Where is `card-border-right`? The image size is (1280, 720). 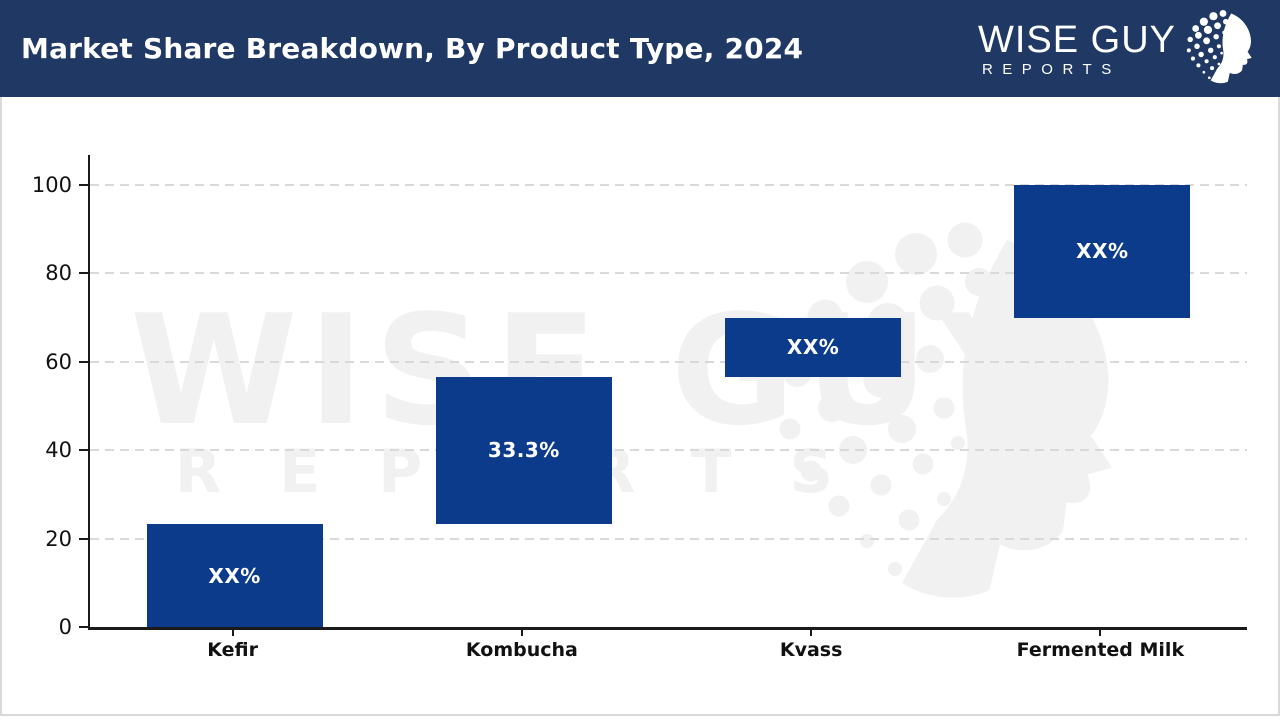
card-border-right is located at coordinates (1279, 406).